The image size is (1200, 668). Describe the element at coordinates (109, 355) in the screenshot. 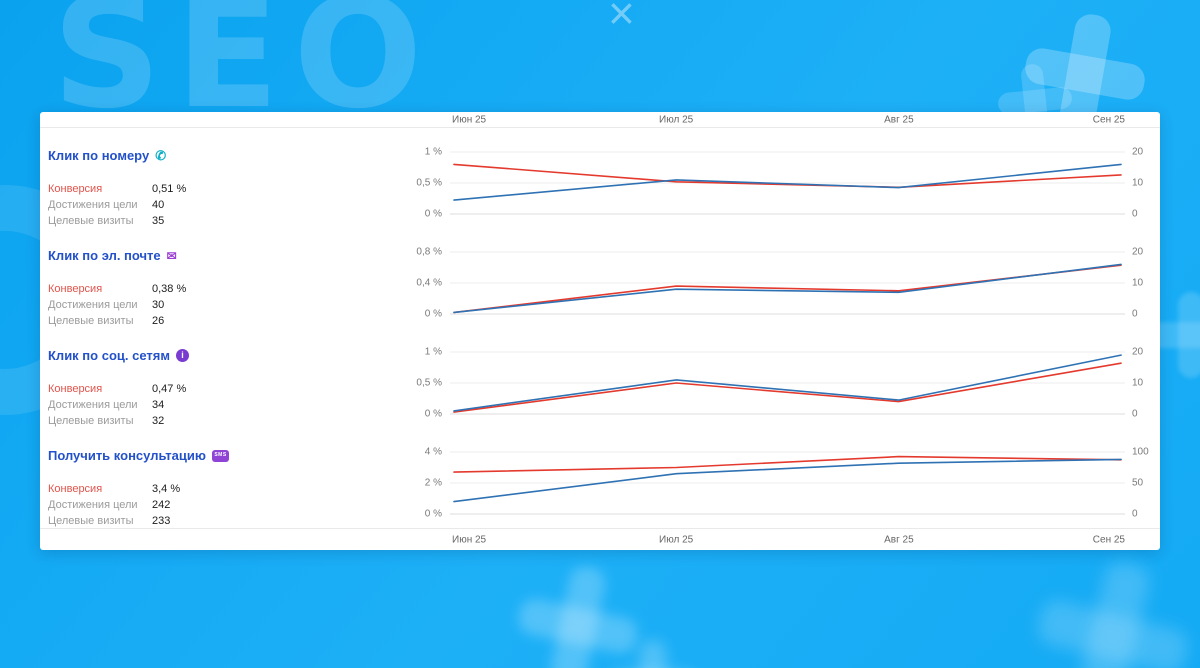

I see `goal-title-text: Клик по соц. сетям` at that location.